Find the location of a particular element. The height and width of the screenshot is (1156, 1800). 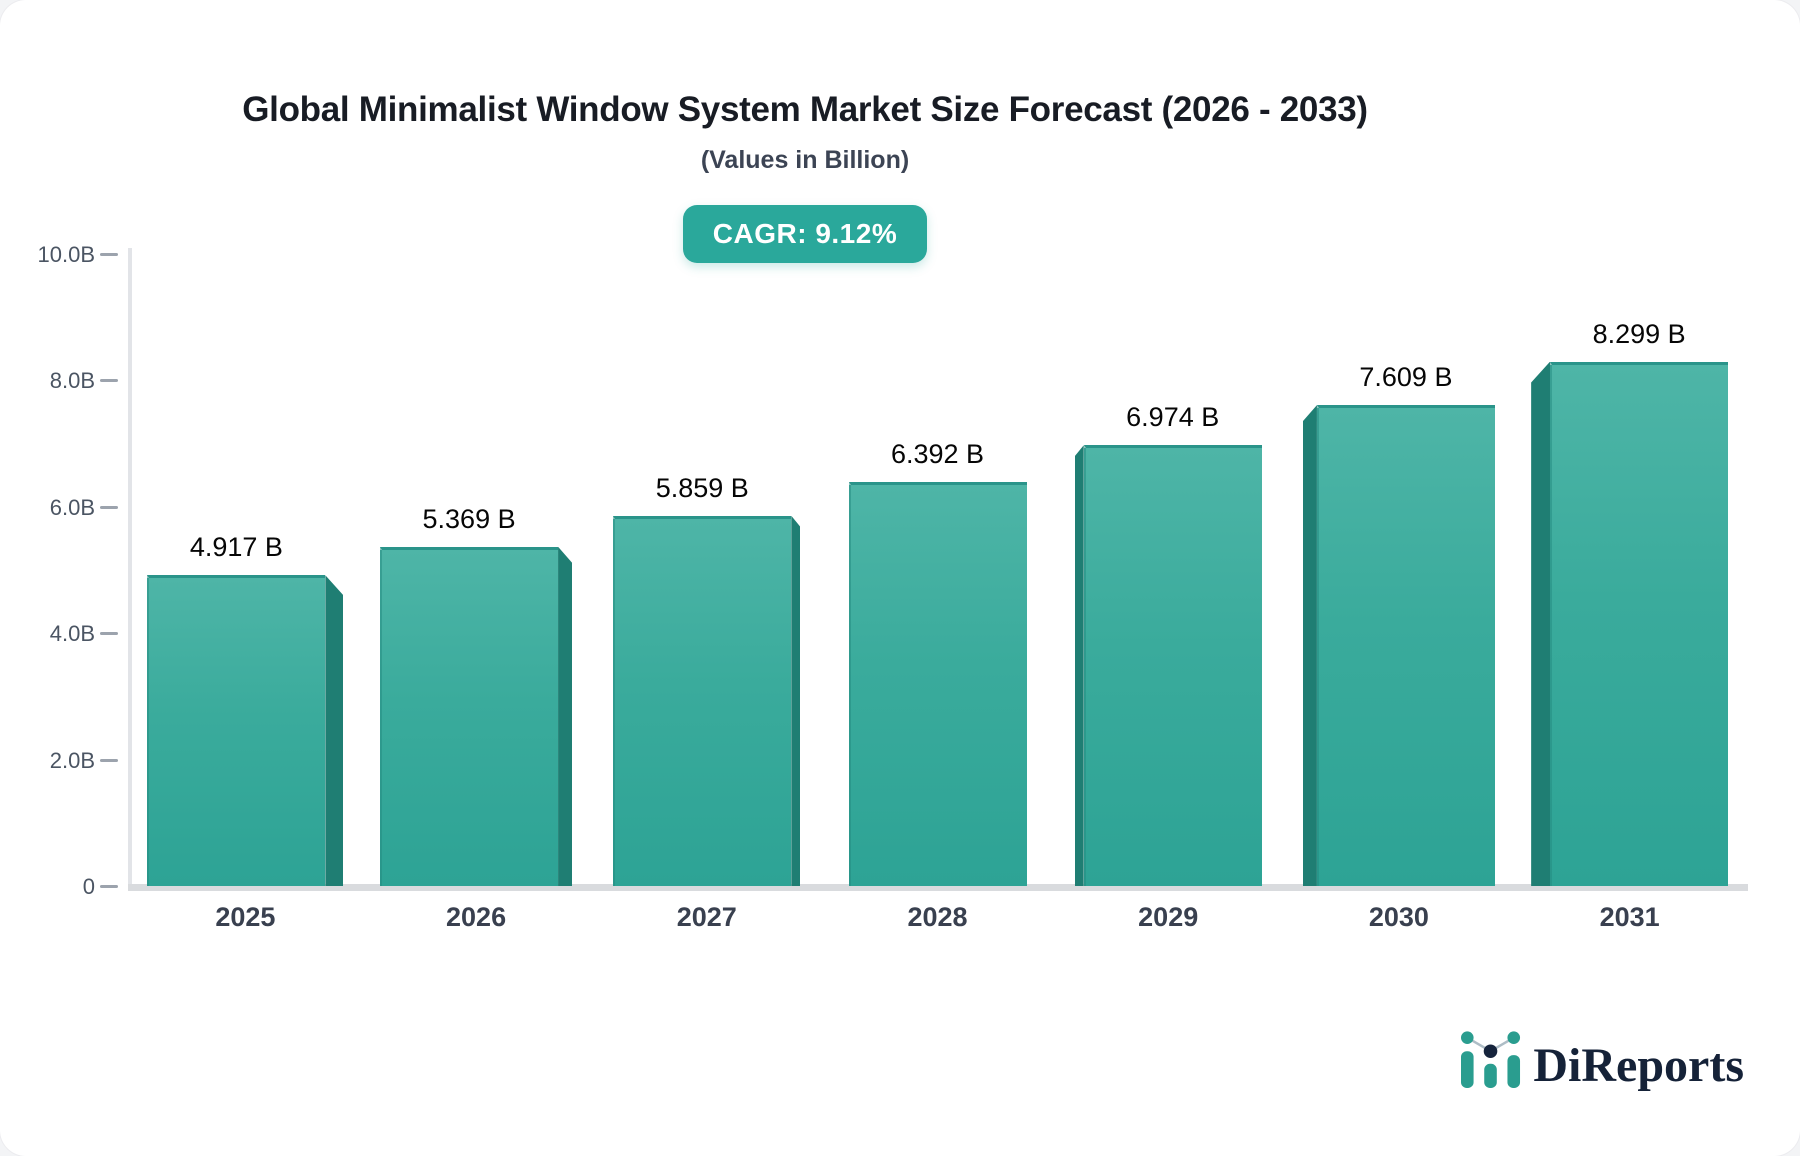

x-axis-label-2026: 2026 is located at coordinates (476, 917).